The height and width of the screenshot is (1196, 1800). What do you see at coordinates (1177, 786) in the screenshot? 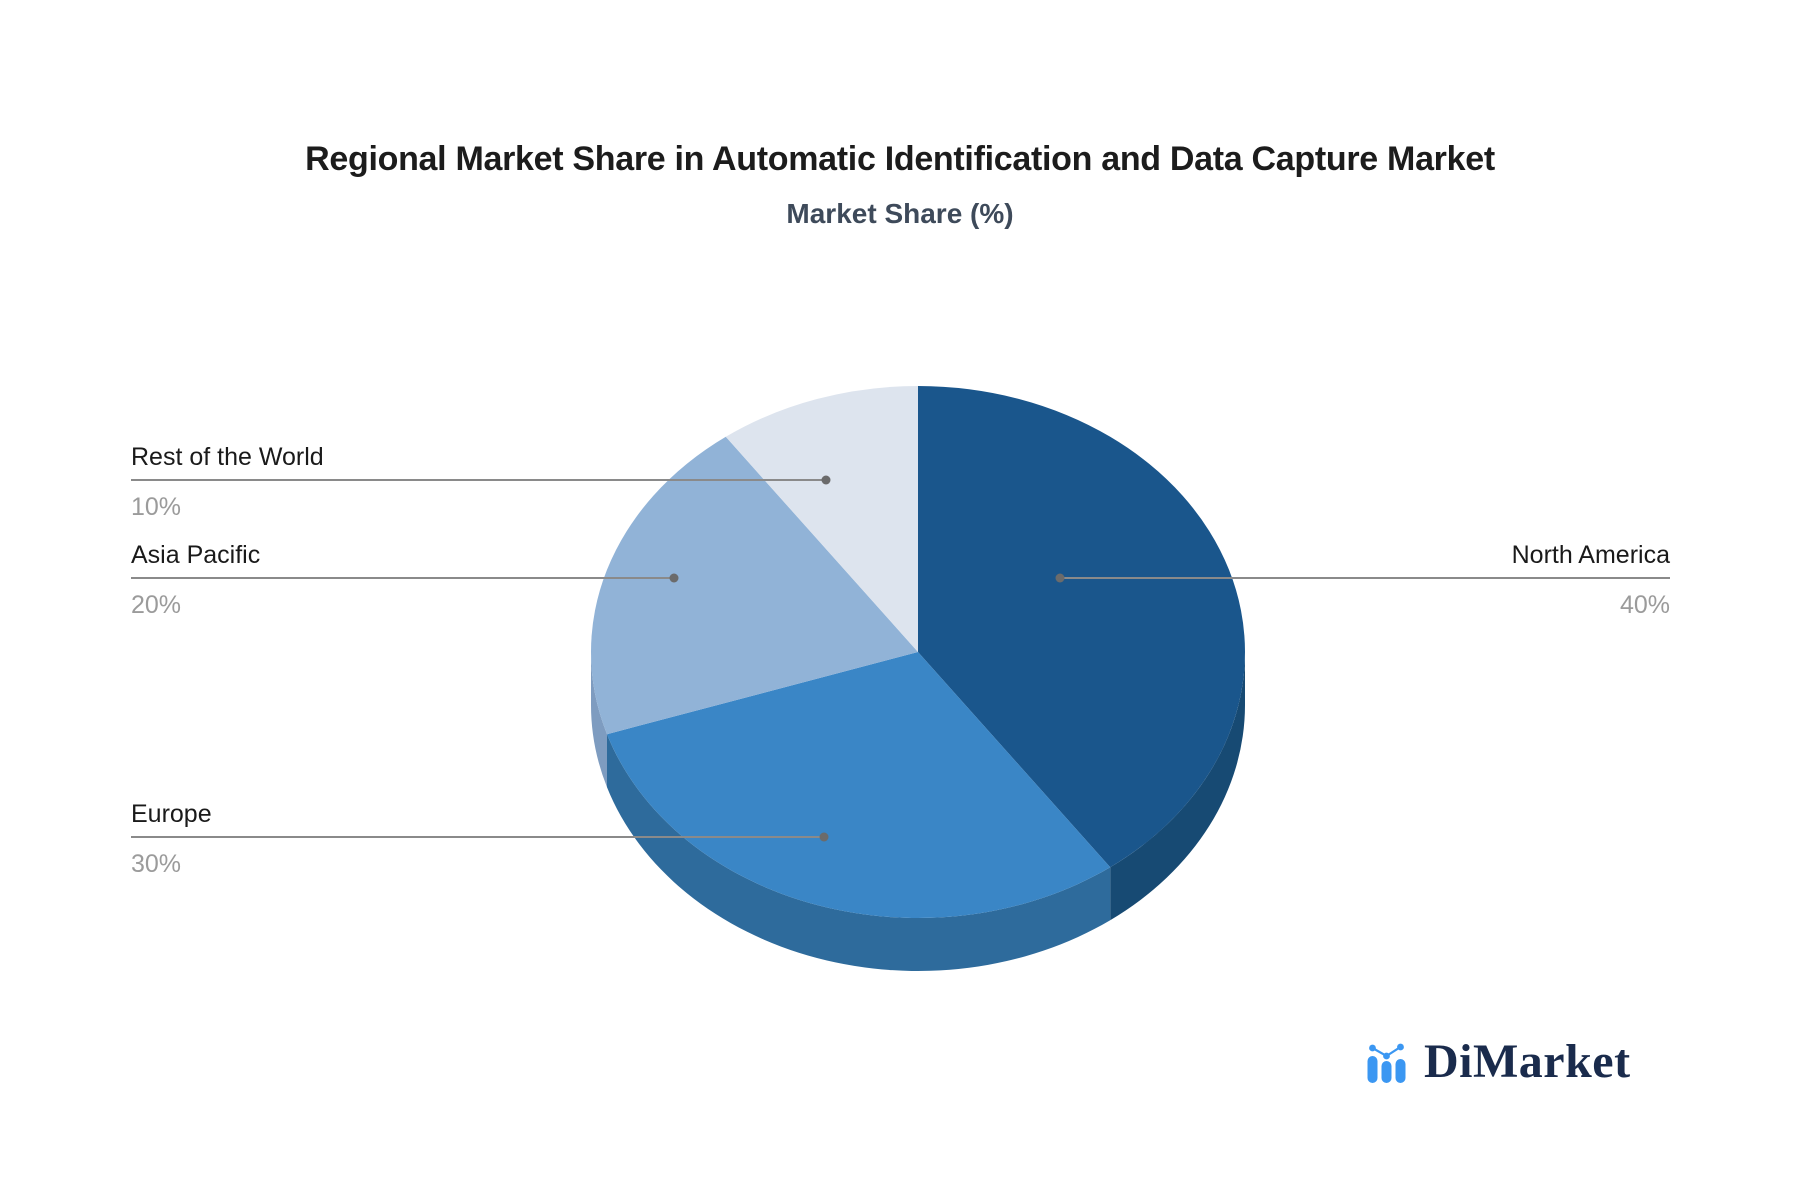
I see `pie-slice-side-north-america` at bounding box center [1177, 786].